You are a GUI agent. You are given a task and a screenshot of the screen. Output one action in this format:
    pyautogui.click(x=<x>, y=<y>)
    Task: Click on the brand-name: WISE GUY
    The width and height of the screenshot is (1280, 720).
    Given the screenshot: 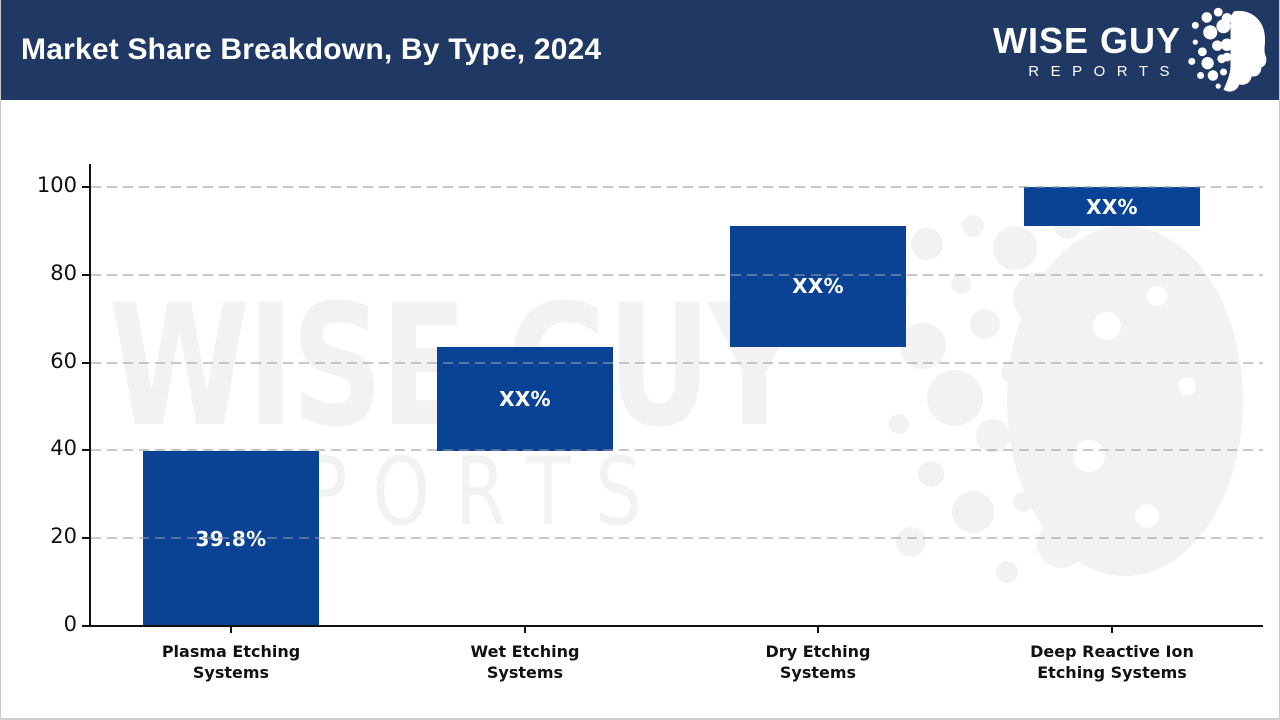 What is the action you would take?
    pyautogui.click(x=1086, y=40)
    